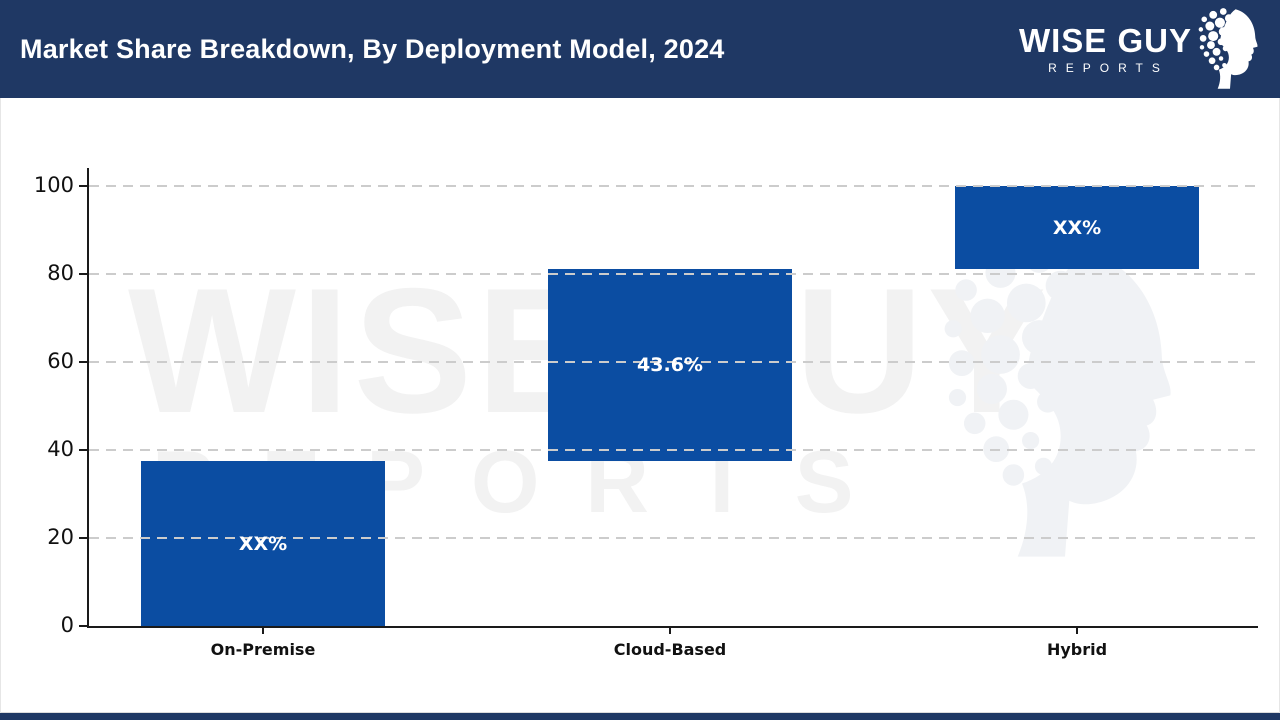  I want to click on bar-value-label: 43.6%, so click(670, 365).